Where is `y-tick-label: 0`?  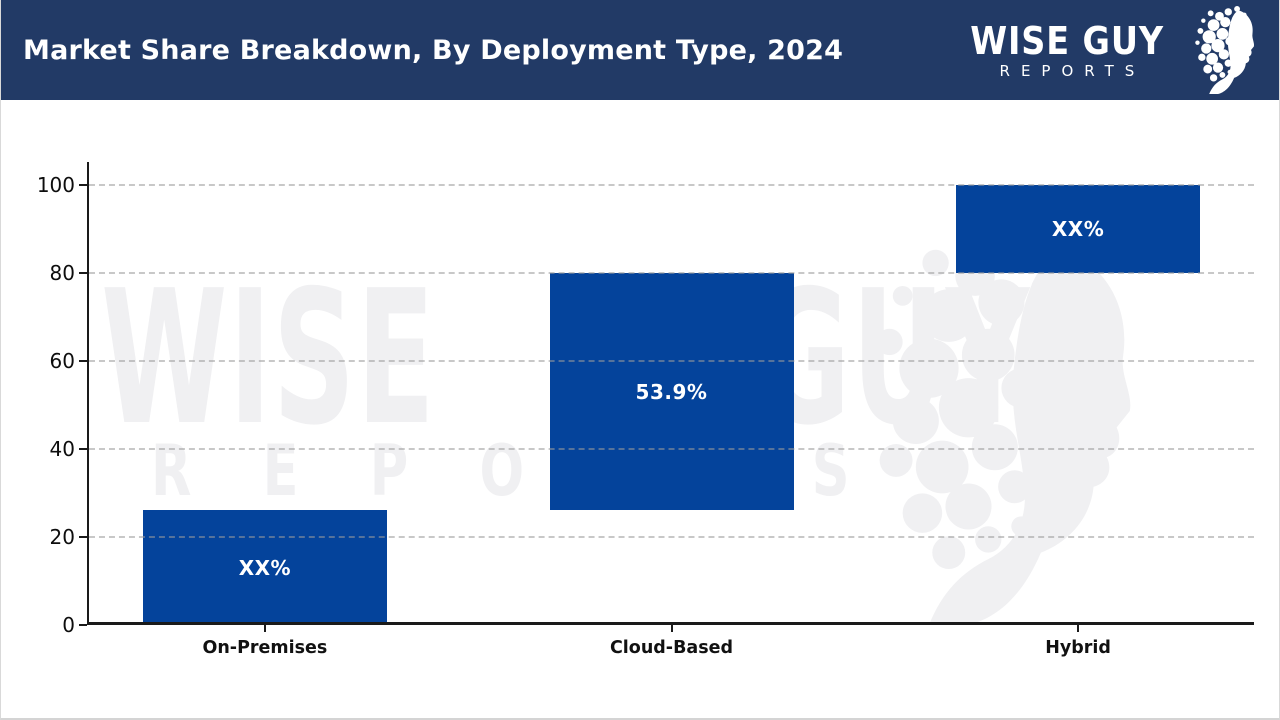 y-tick-label: 0 is located at coordinates (68, 625).